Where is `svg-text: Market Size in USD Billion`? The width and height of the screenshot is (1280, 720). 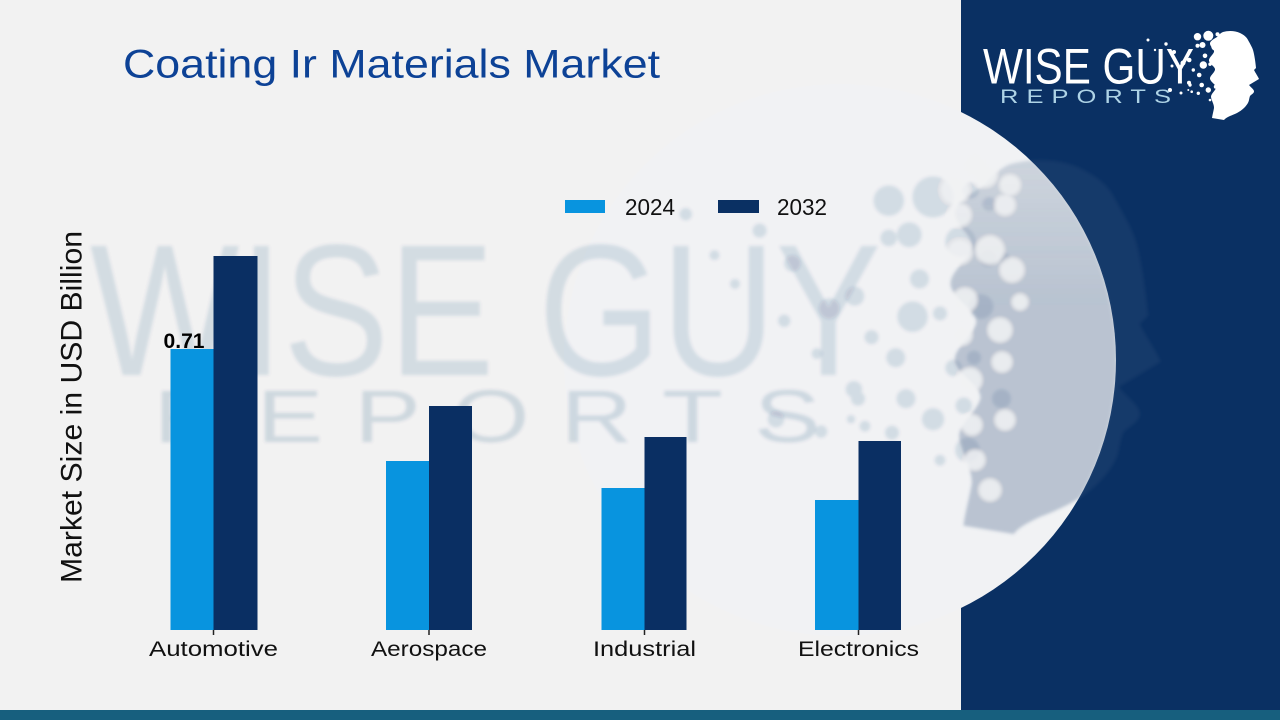
svg-text: Market Size in USD Billion is located at coordinates (72, 407).